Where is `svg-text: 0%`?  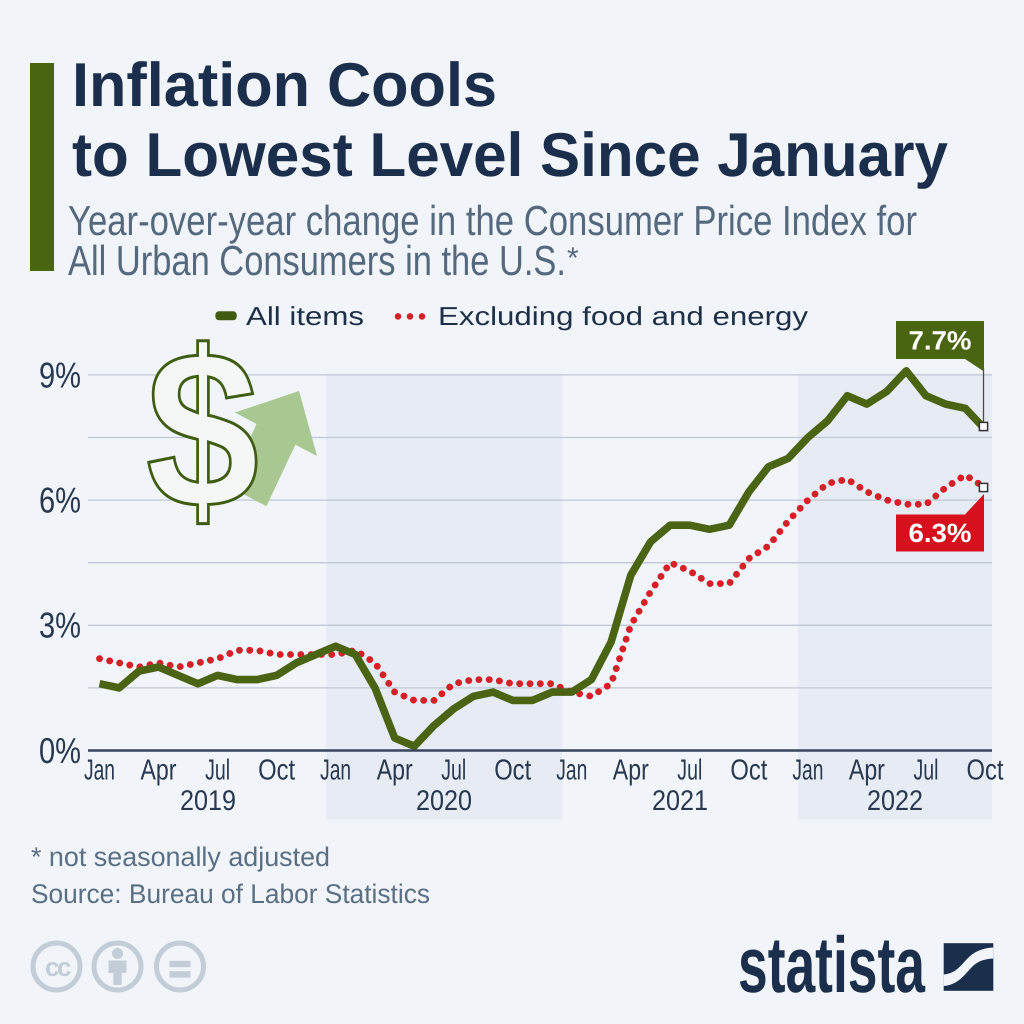
svg-text: 0% is located at coordinates (60, 750).